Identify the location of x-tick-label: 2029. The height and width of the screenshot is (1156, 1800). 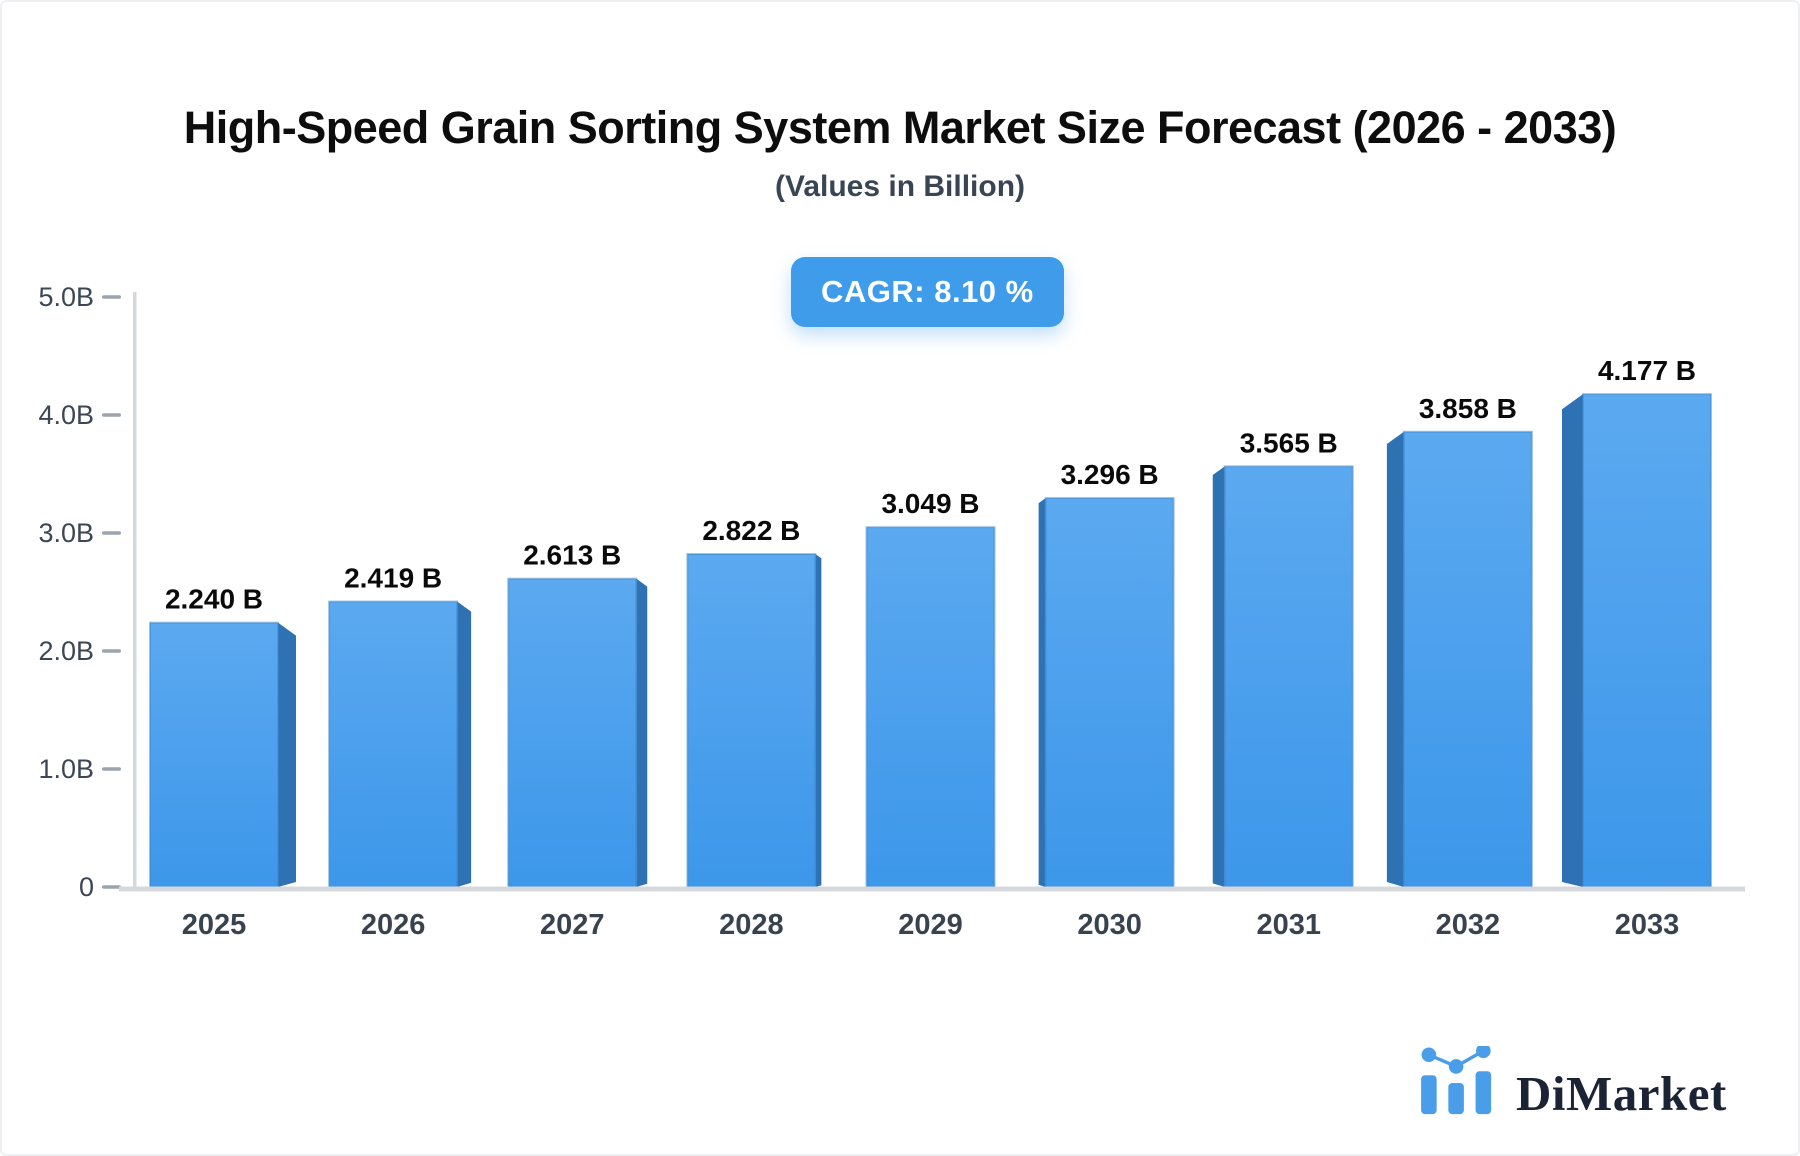
(930, 925).